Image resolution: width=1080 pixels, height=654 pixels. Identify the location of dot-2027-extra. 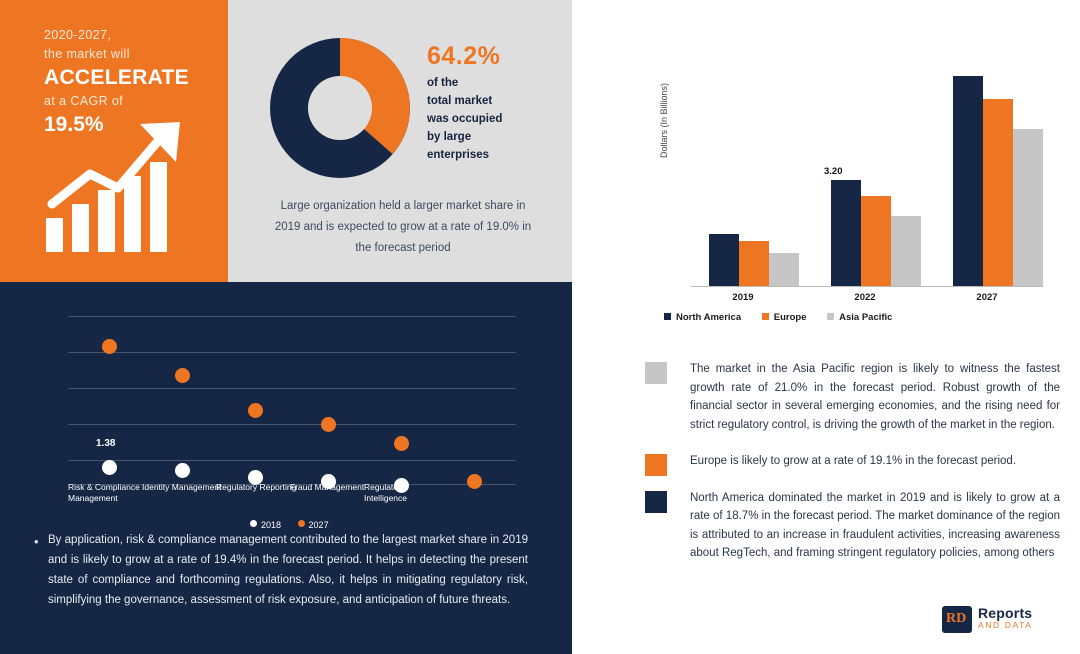
(474, 481).